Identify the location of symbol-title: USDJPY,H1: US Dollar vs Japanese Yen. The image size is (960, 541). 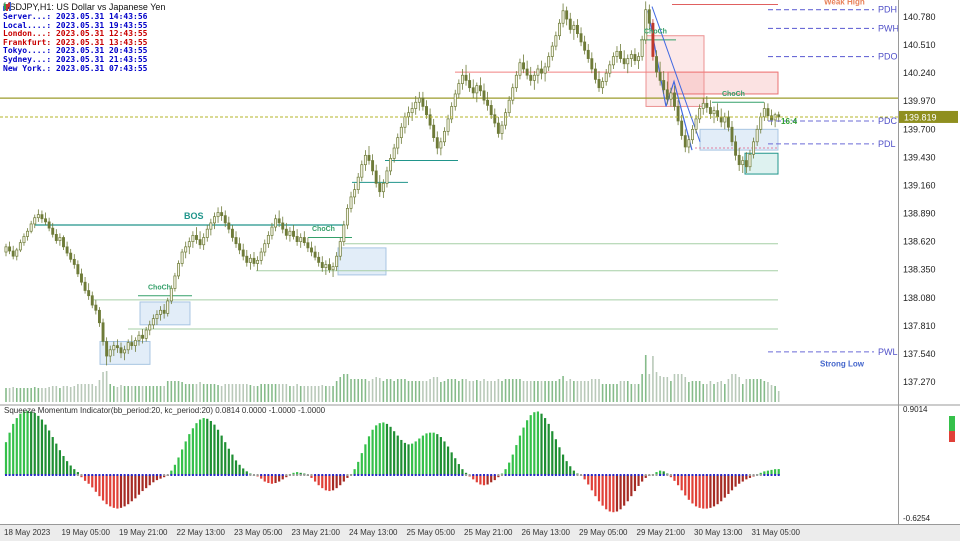
(84, 7).